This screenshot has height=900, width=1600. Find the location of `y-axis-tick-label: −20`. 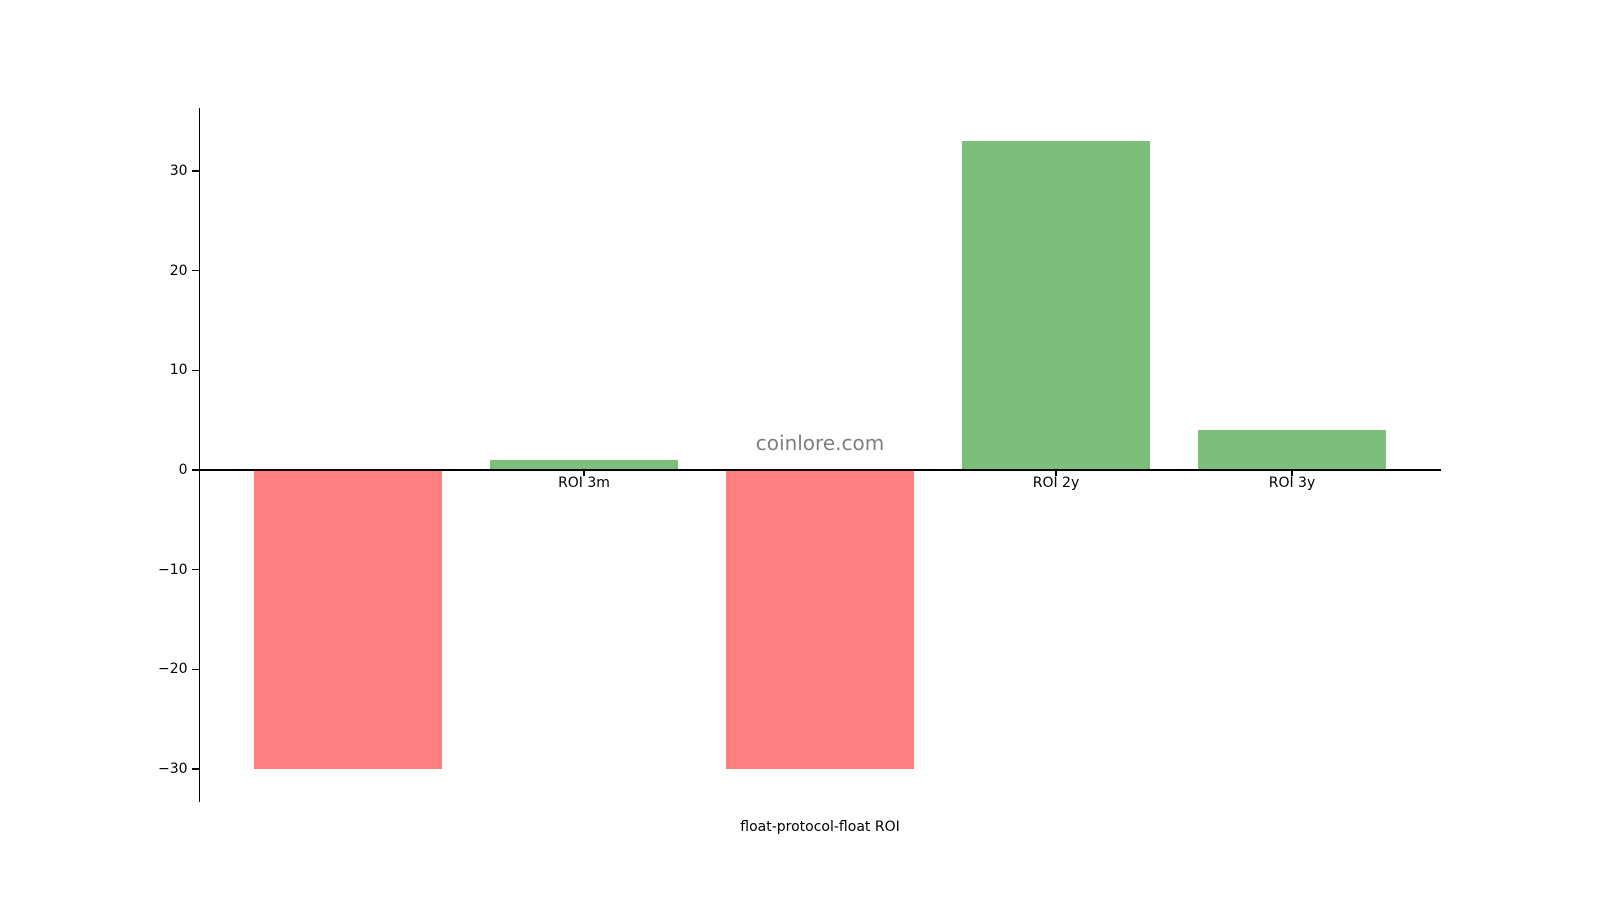

y-axis-tick-label: −20 is located at coordinates (173, 669).